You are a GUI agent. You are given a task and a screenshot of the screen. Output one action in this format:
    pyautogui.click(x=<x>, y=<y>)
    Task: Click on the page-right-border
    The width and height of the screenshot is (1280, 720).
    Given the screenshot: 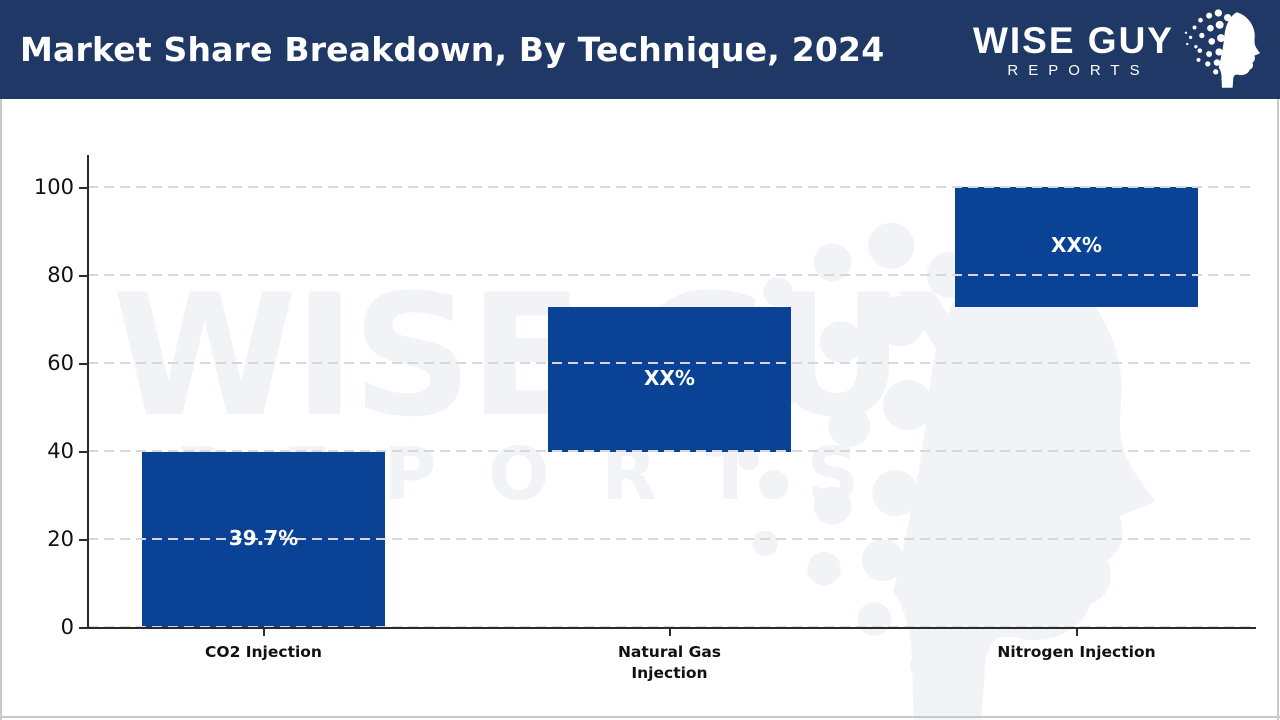 What is the action you would take?
    pyautogui.click(x=1278, y=409)
    